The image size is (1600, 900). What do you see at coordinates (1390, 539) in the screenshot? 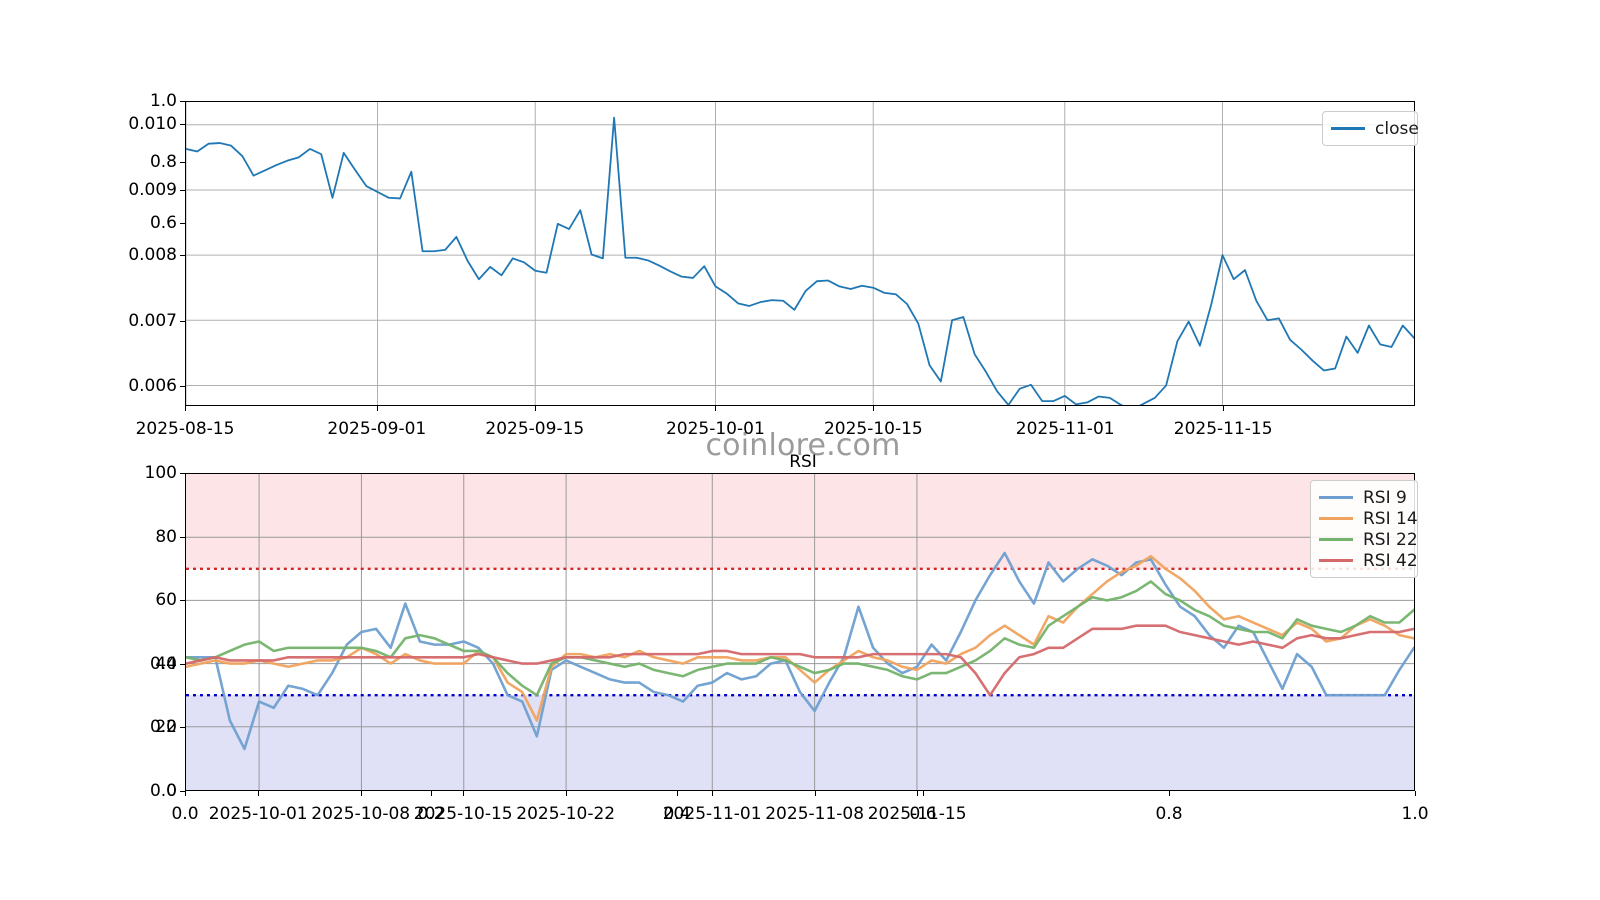
I see `rsi-legend-label: RSI 22` at bounding box center [1390, 539].